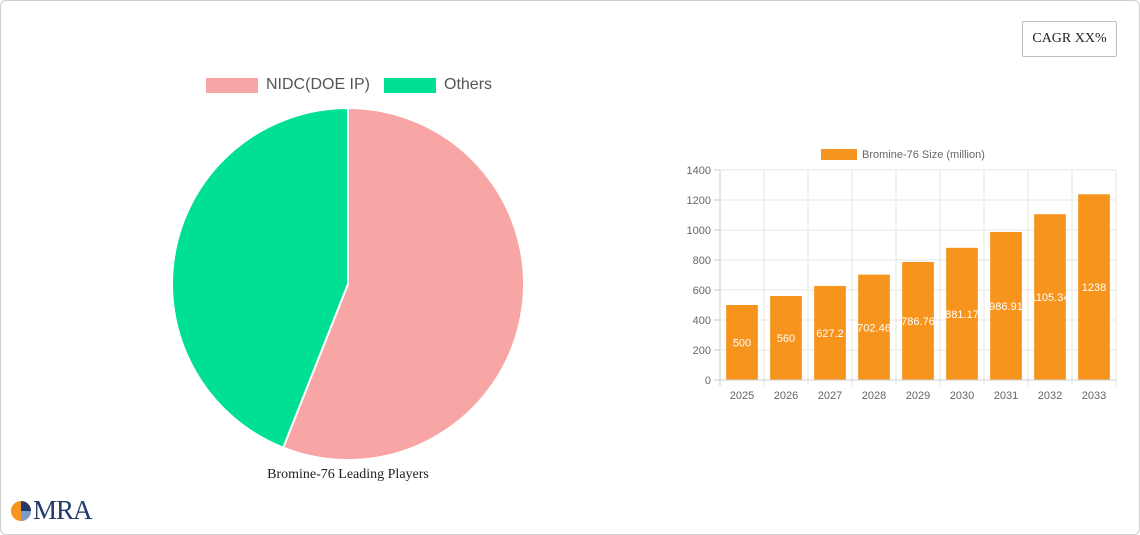 The image size is (1140, 535). I want to click on pie-legend: NIDC(DOE IP) Others, so click(356, 85).